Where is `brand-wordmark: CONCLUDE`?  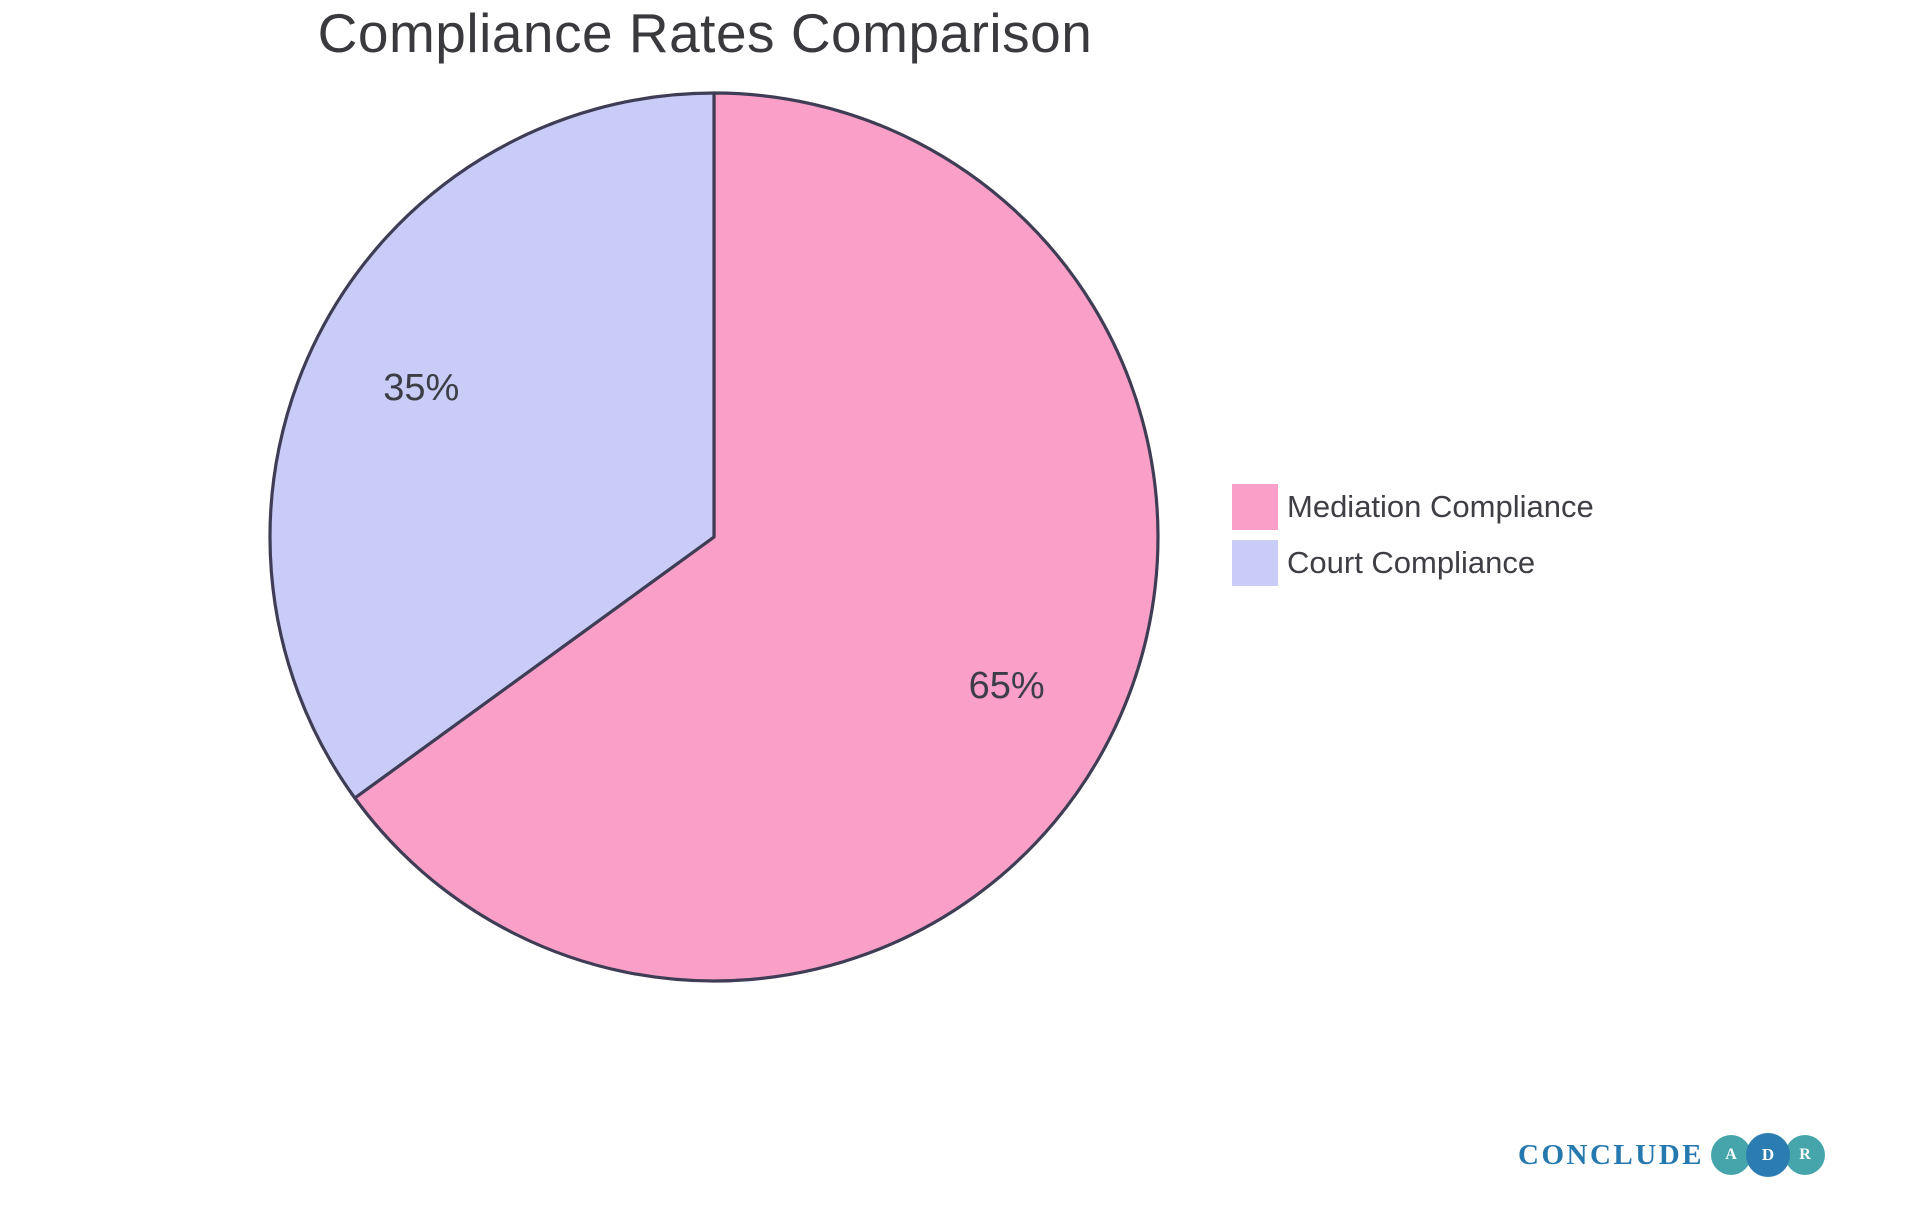 brand-wordmark: CONCLUDE is located at coordinates (1611, 1154).